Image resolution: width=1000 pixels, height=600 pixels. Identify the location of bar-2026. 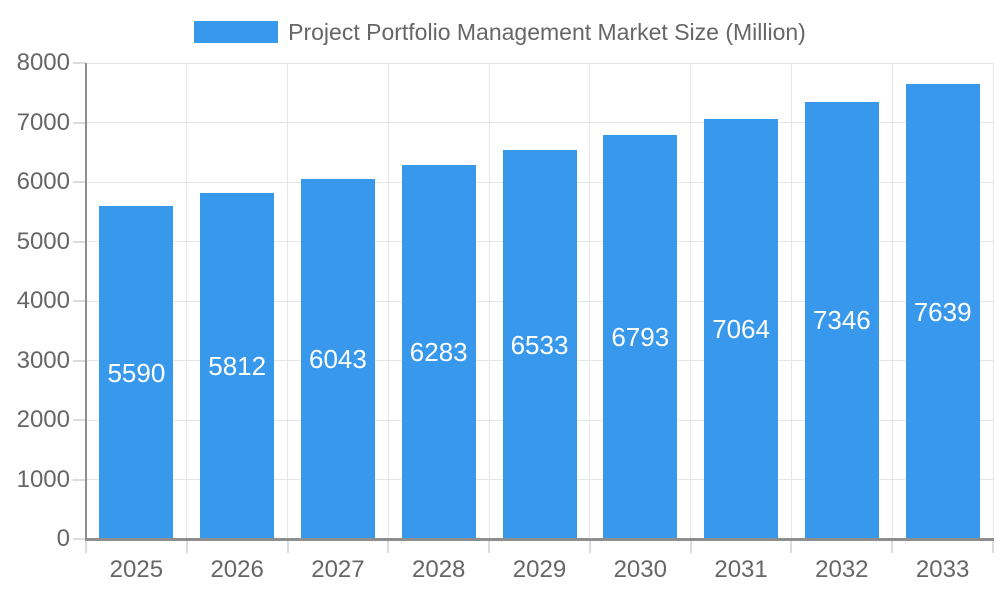
(237, 366).